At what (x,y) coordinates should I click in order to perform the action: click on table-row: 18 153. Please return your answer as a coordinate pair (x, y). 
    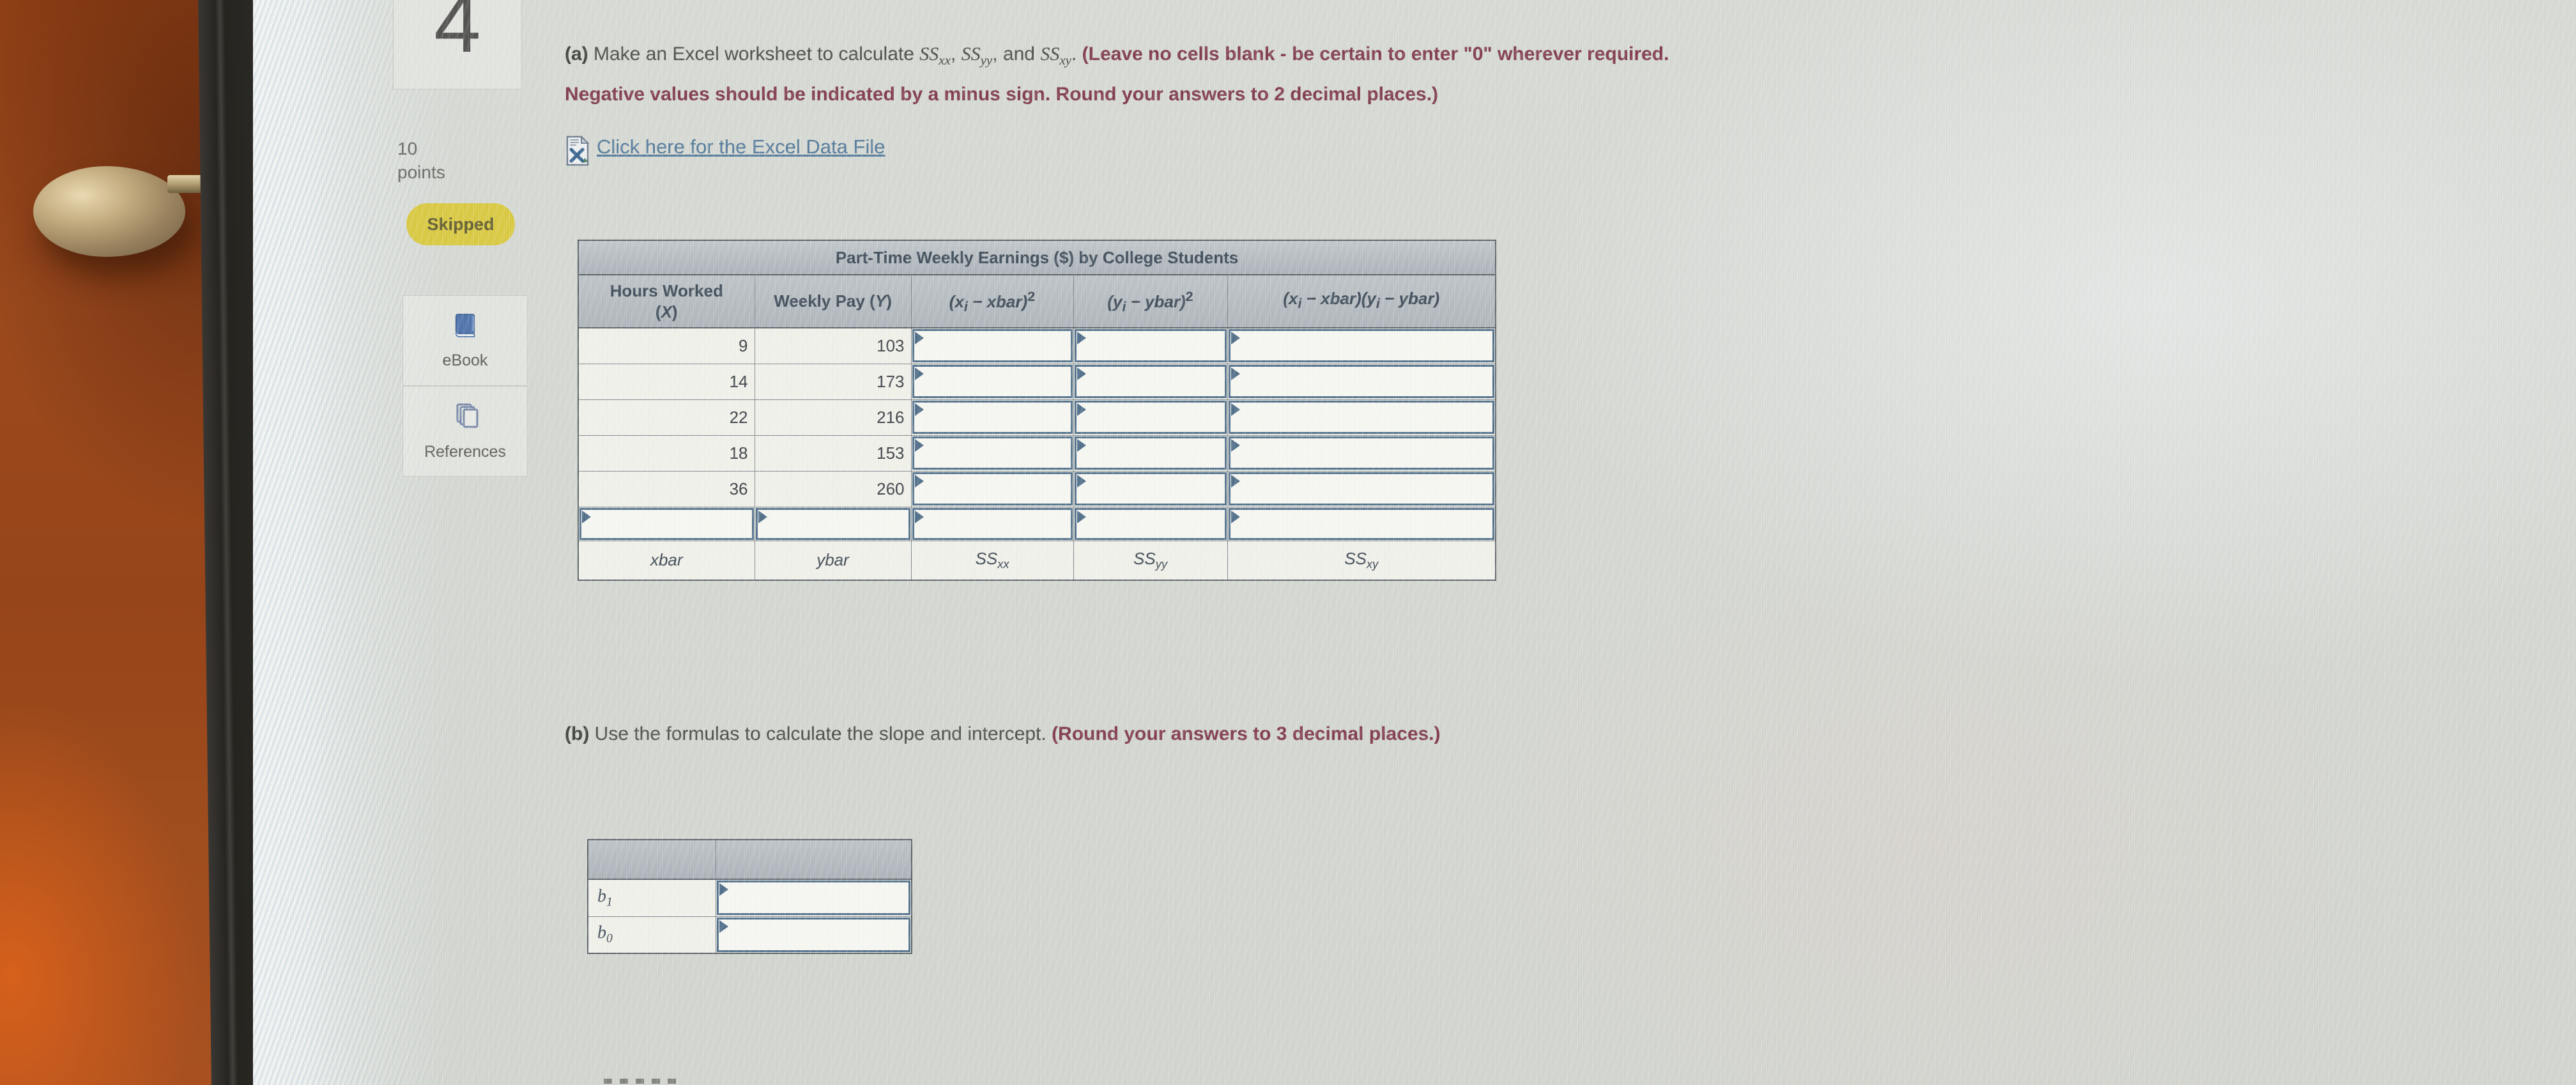
    Looking at the image, I should click on (1037, 453).